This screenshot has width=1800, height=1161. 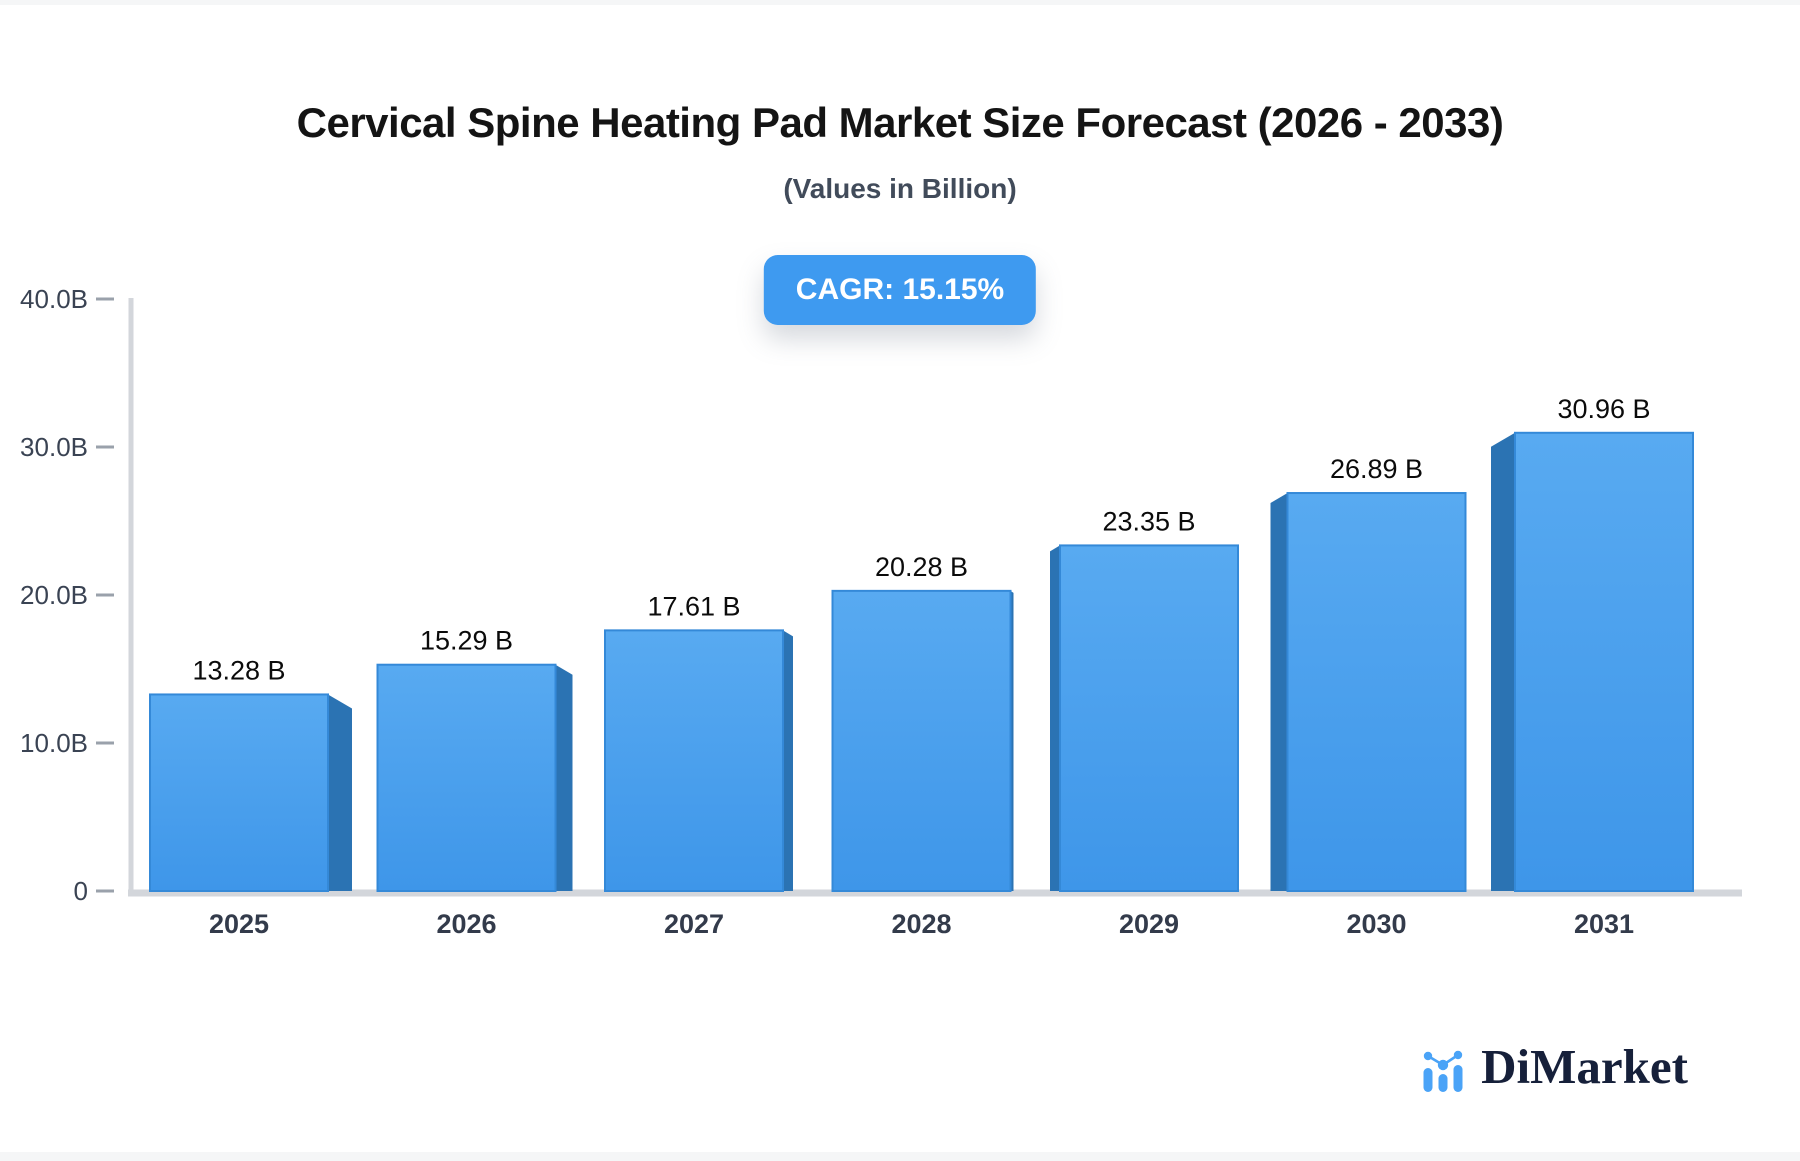 What do you see at coordinates (1444, 1070) in the screenshot?
I see `bar-chart-with-dots-icon` at bounding box center [1444, 1070].